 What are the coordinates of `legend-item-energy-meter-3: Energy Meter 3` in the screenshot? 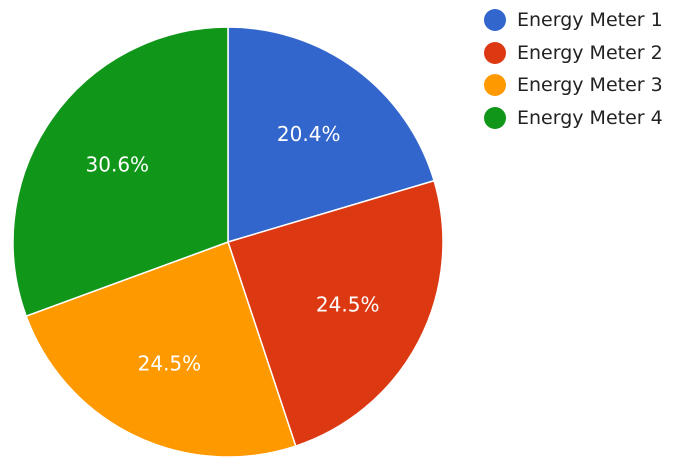 It's located at (573, 85).